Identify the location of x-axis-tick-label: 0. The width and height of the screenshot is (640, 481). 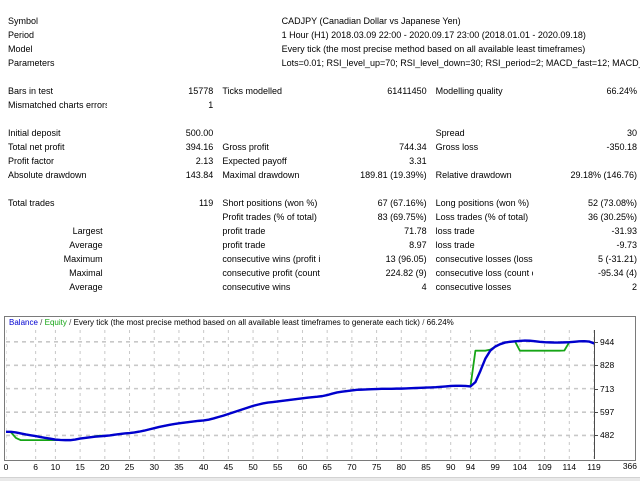
(6, 467).